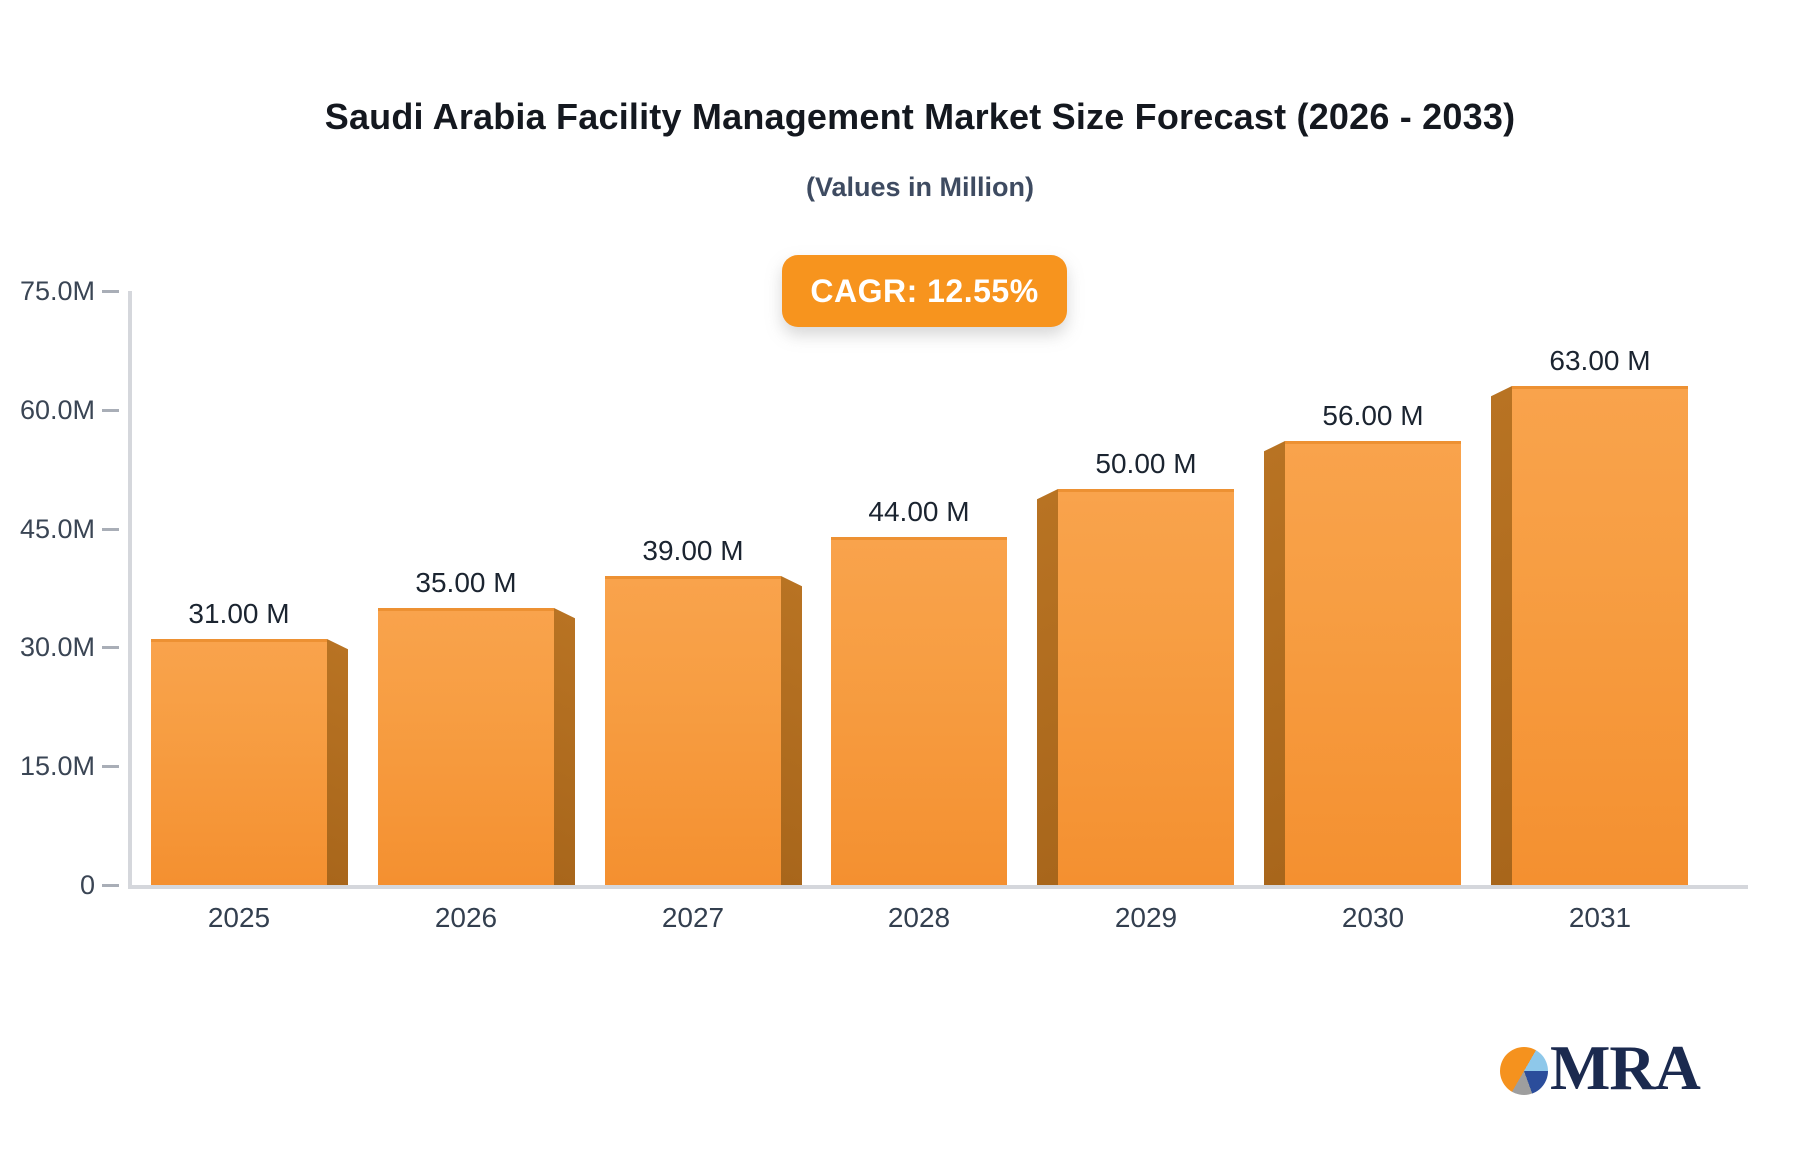 The image size is (1800, 1156). Describe the element at coordinates (920, 187) in the screenshot. I see `chart-subtitle: (Values in Million)` at that location.